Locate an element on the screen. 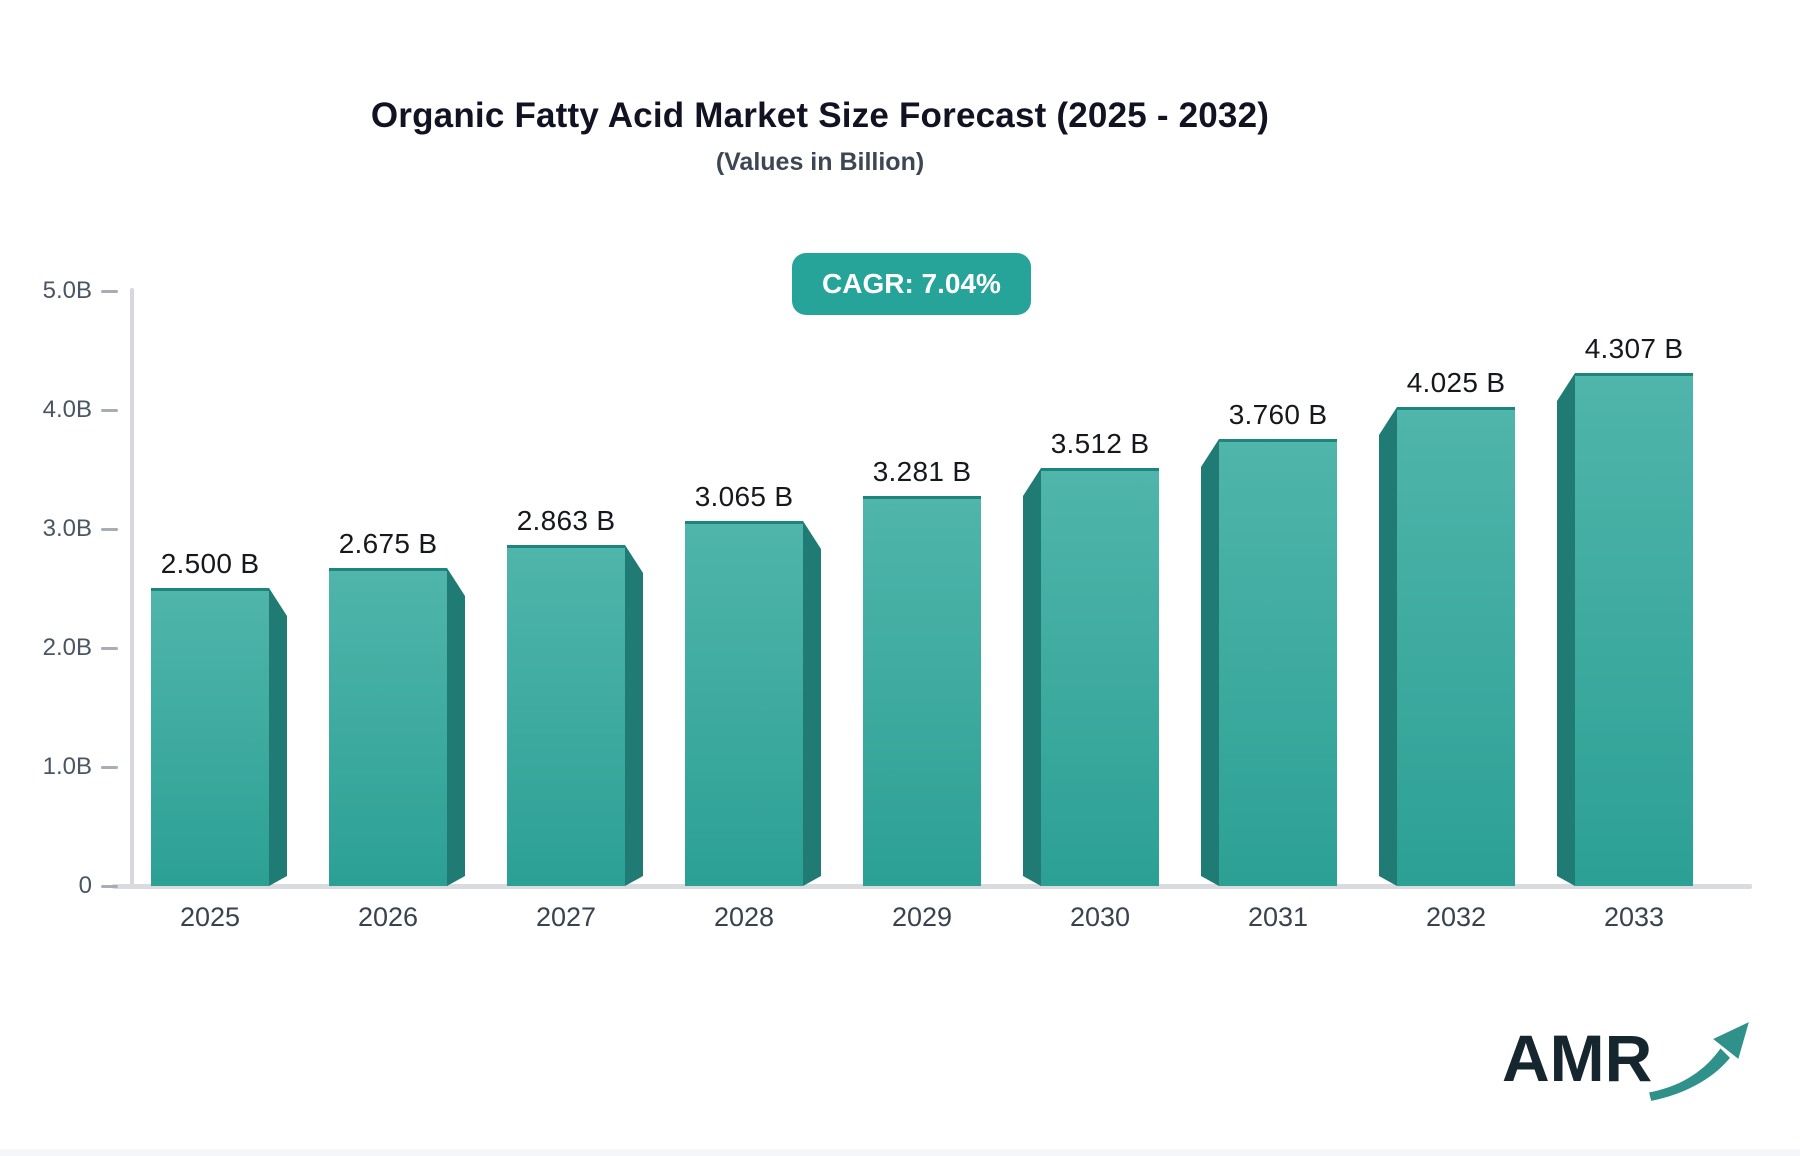 The height and width of the screenshot is (1156, 1800). bar-2030 is located at coordinates (1091, 677).